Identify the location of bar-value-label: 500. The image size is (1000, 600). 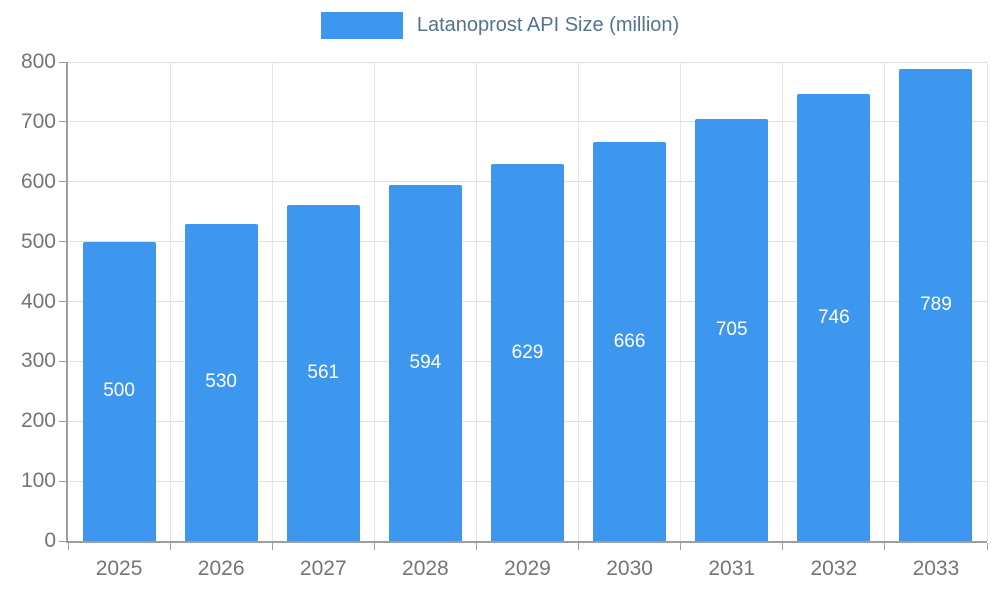
(119, 391).